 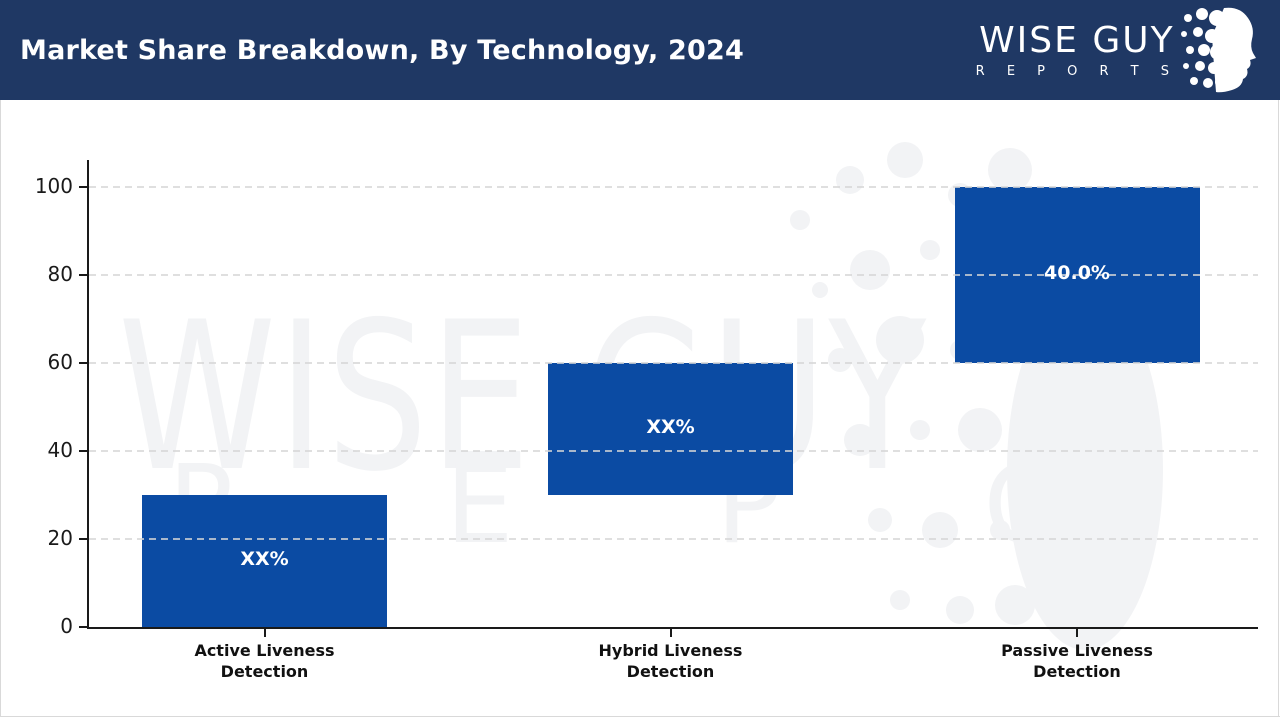 I want to click on y-tick-label: 100, so click(x=53, y=186).